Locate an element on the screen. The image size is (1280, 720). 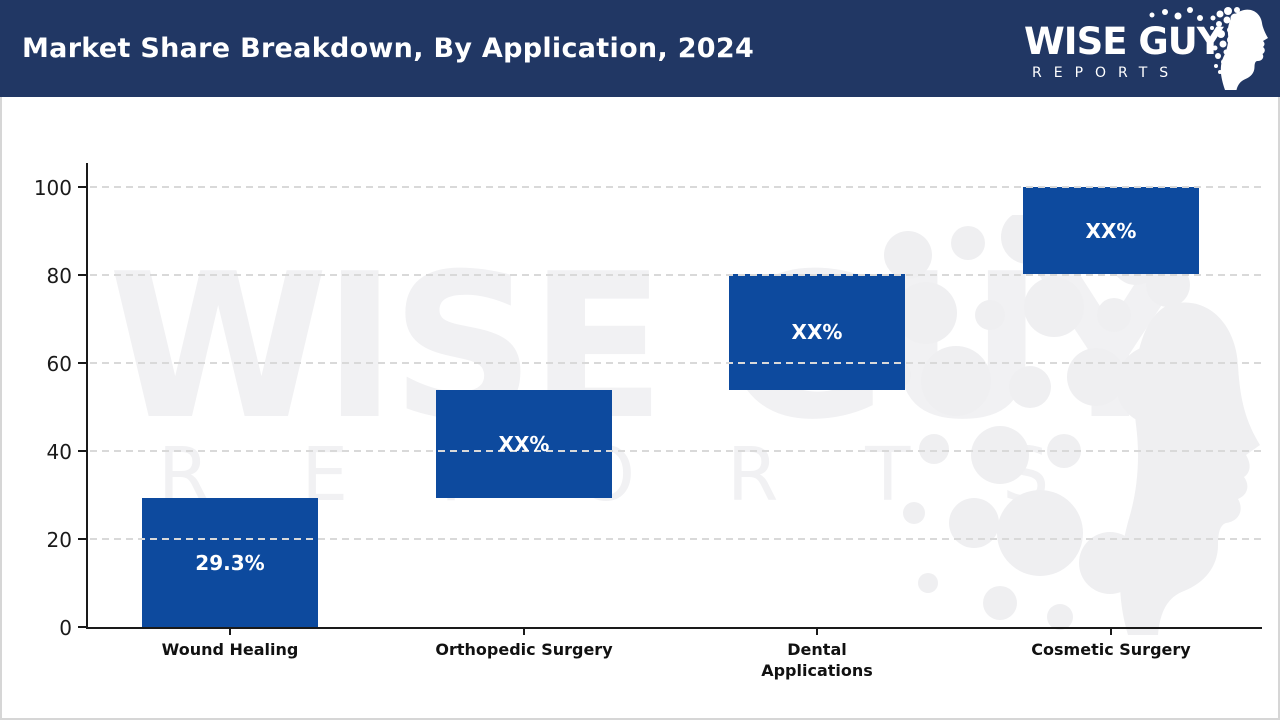
bar-orthopedic-surgery is located at coordinates (524, 444).